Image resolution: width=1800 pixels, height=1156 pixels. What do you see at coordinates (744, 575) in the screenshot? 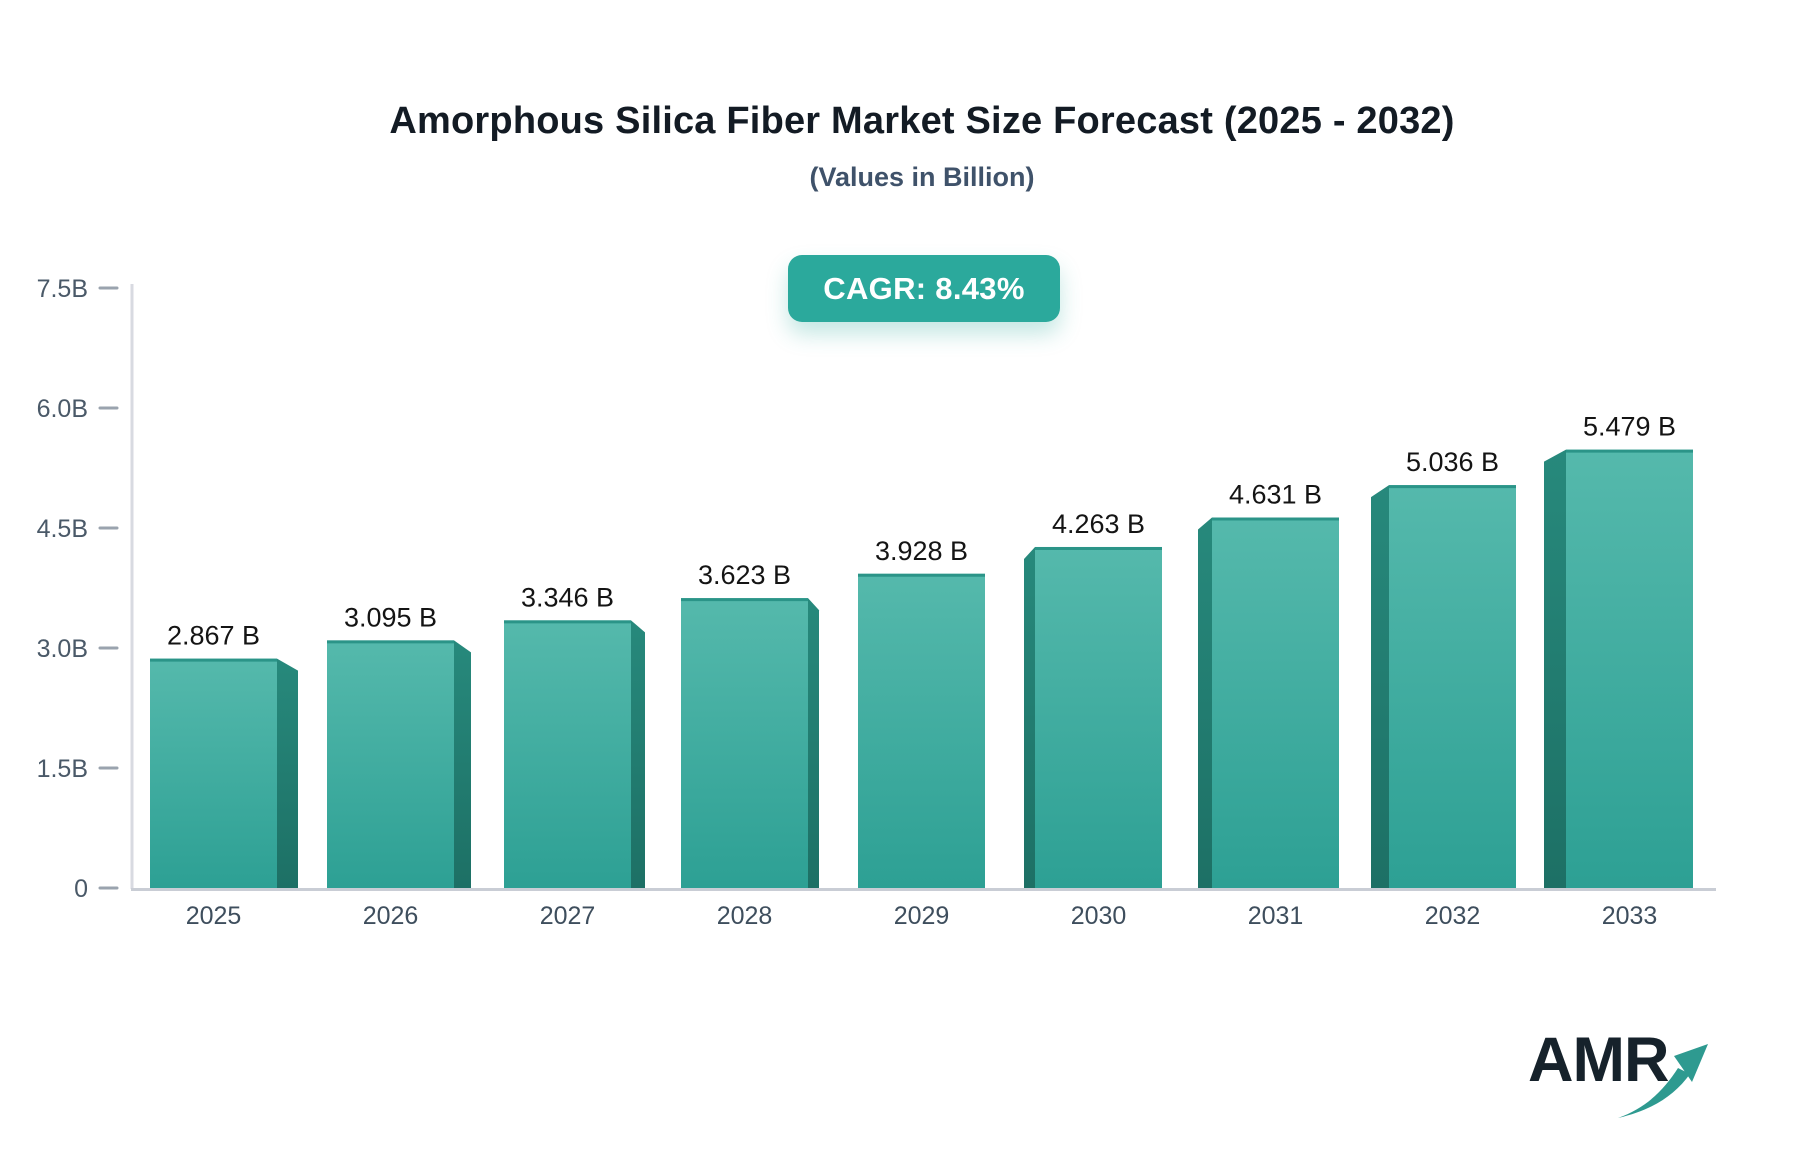
I see `bar-value-label: 3.623 B` at bounding box center [744, 575].